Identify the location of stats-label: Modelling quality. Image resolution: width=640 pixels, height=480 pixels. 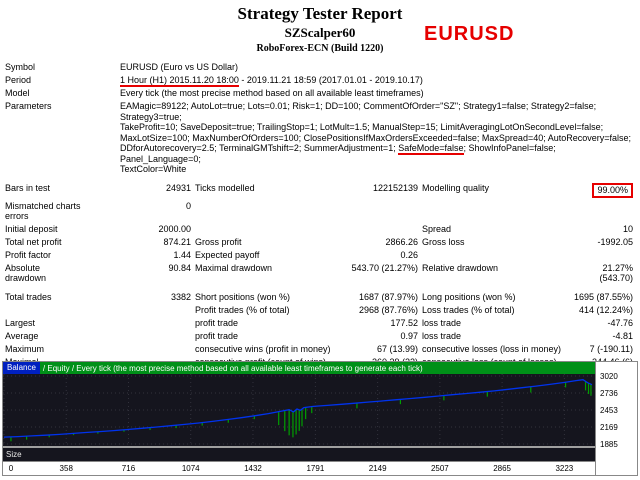
(456, 187).